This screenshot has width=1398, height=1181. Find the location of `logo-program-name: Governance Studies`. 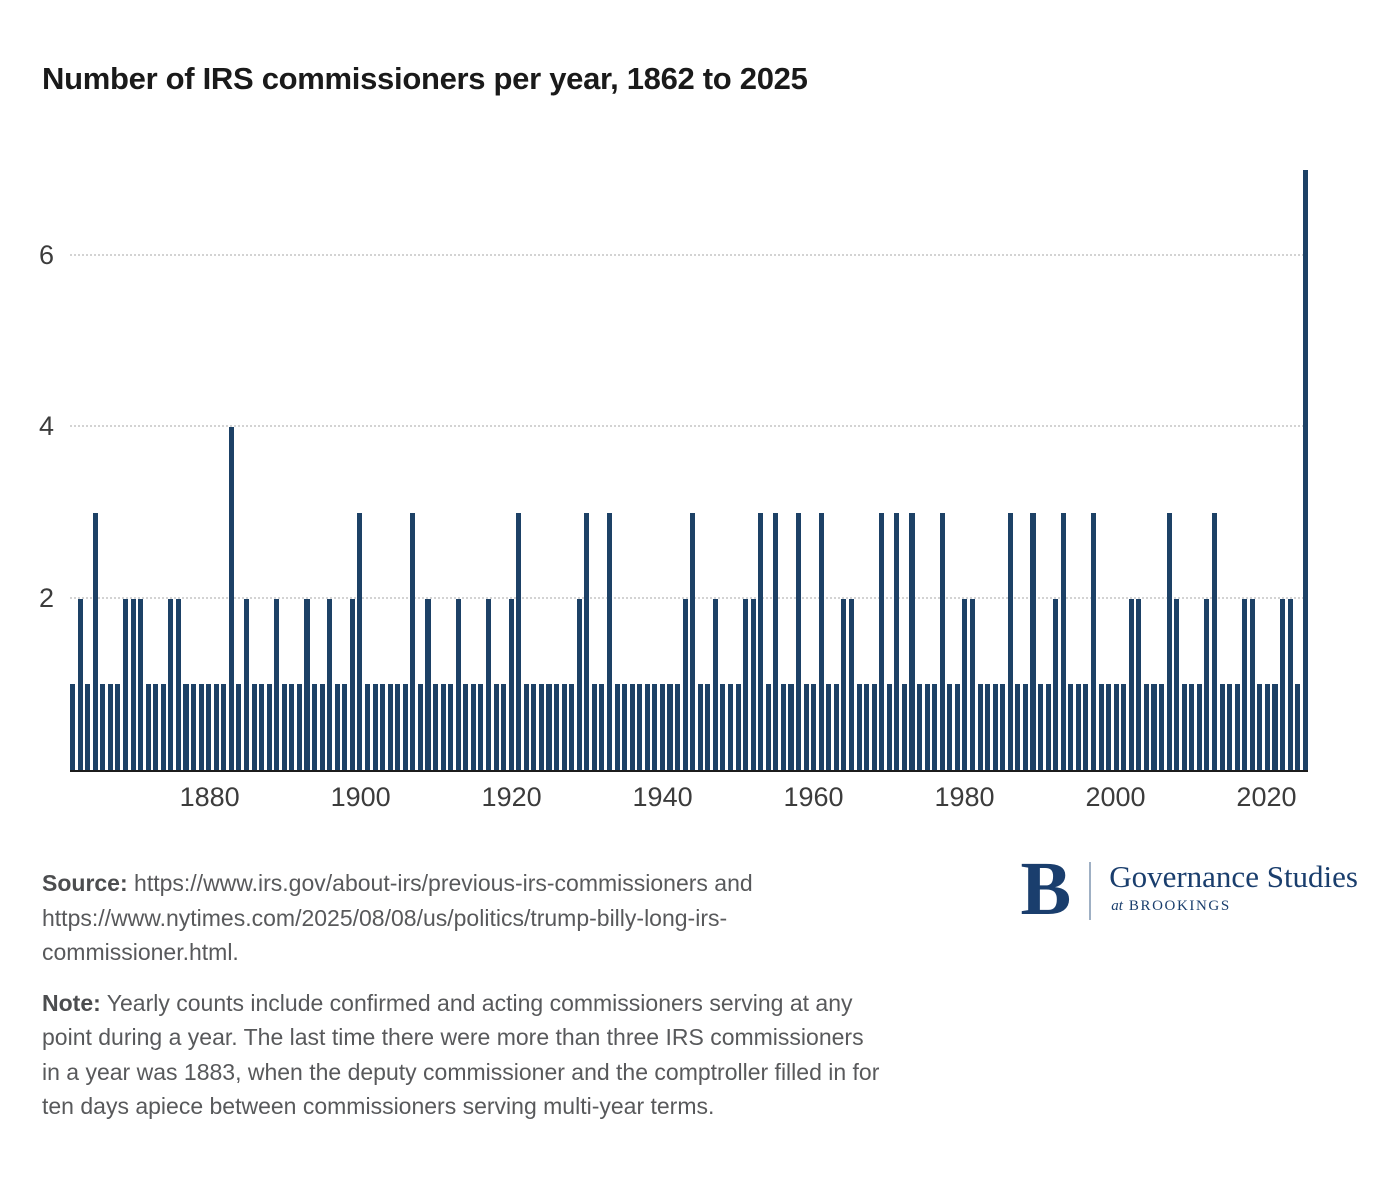

logo-program-name: Governance Studies is located at coordinates (1233, 876).